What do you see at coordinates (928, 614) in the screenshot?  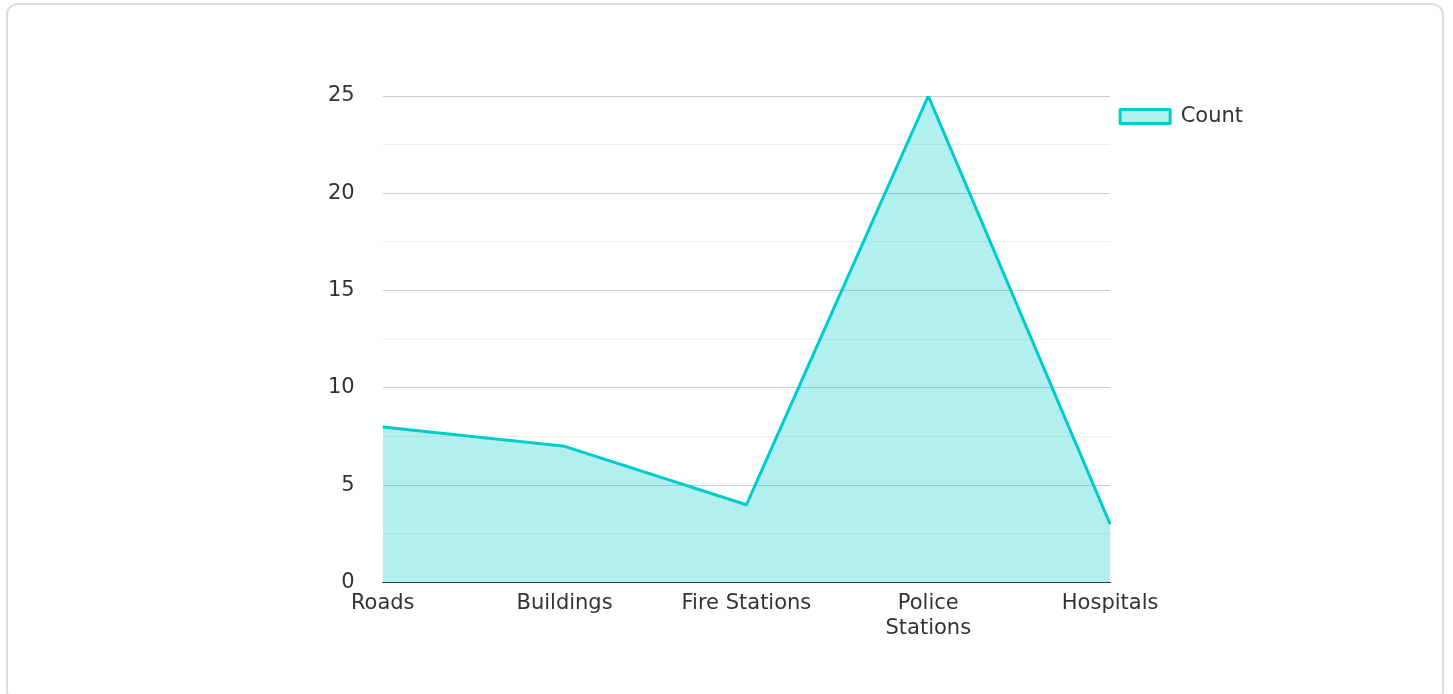 I see `x-tick-label: Police Stations` at bounding box center [928, 614].